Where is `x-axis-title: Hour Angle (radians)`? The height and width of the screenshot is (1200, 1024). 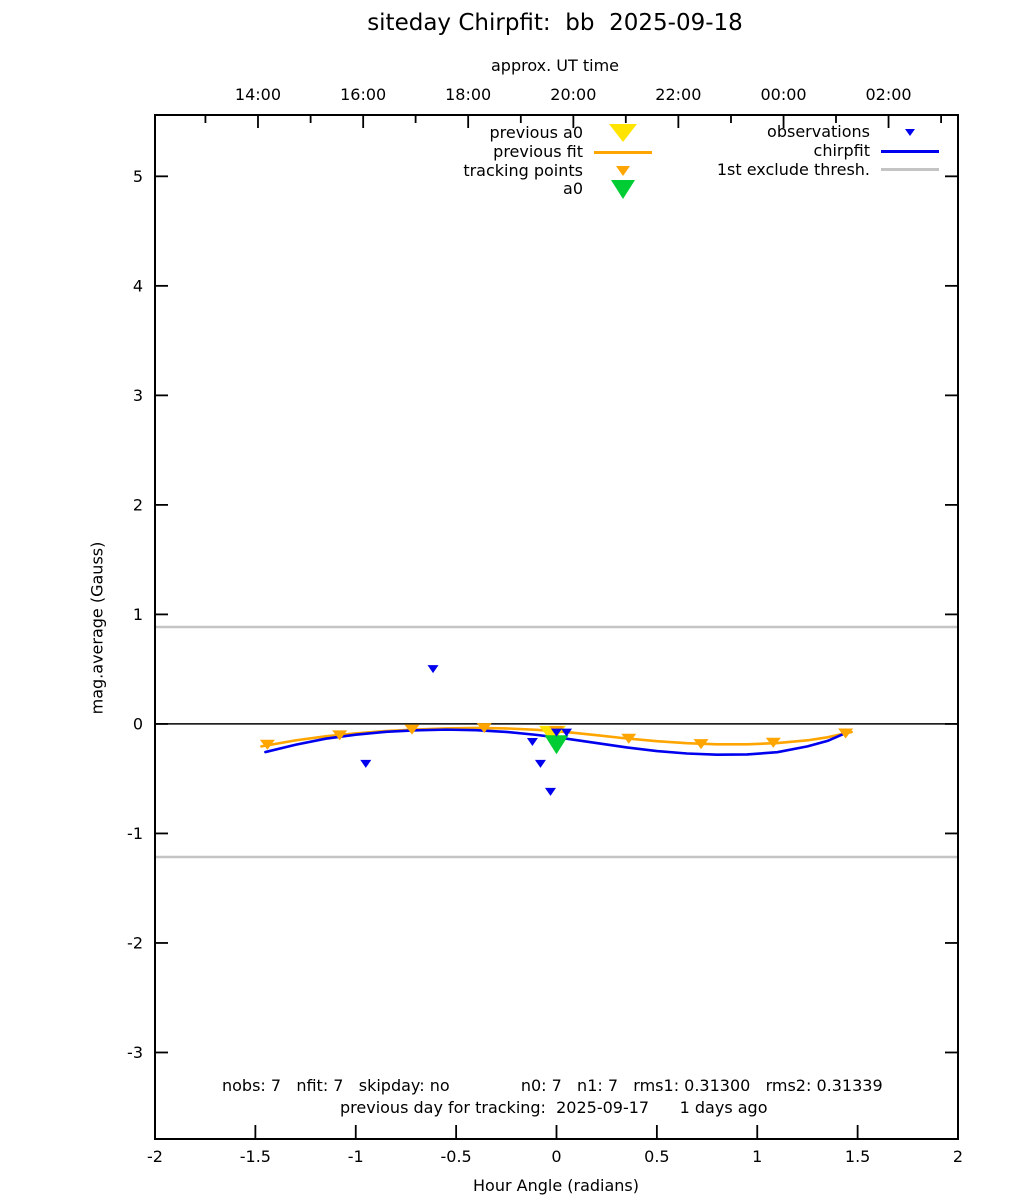
x-axis-title: Hour Angle (radians) is located at coordinates (556, 1185).